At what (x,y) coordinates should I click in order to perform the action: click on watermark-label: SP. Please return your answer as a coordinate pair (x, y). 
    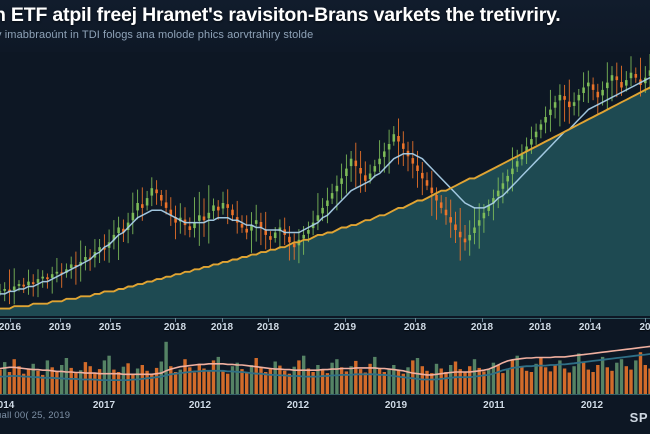
    Looking at the image, I should click on (638, 417).